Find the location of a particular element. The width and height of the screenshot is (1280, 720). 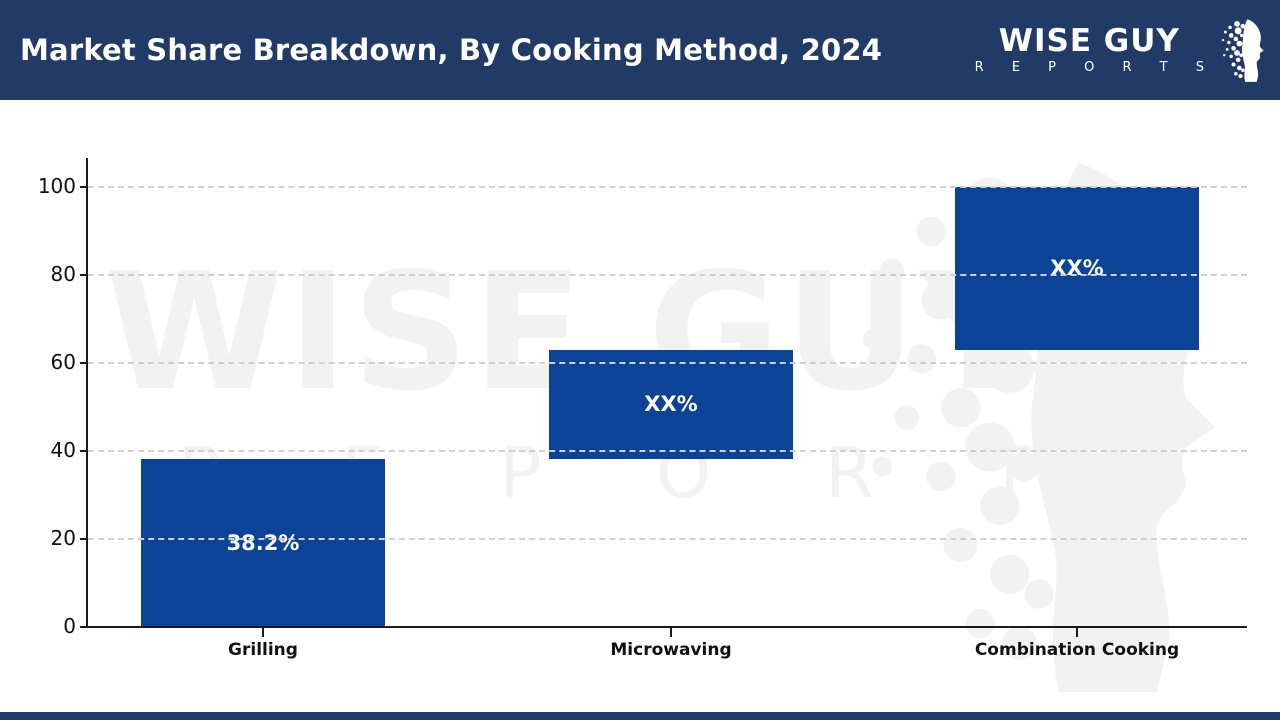

y-tick-label-20: 20 is located at coordinates (63, 538).